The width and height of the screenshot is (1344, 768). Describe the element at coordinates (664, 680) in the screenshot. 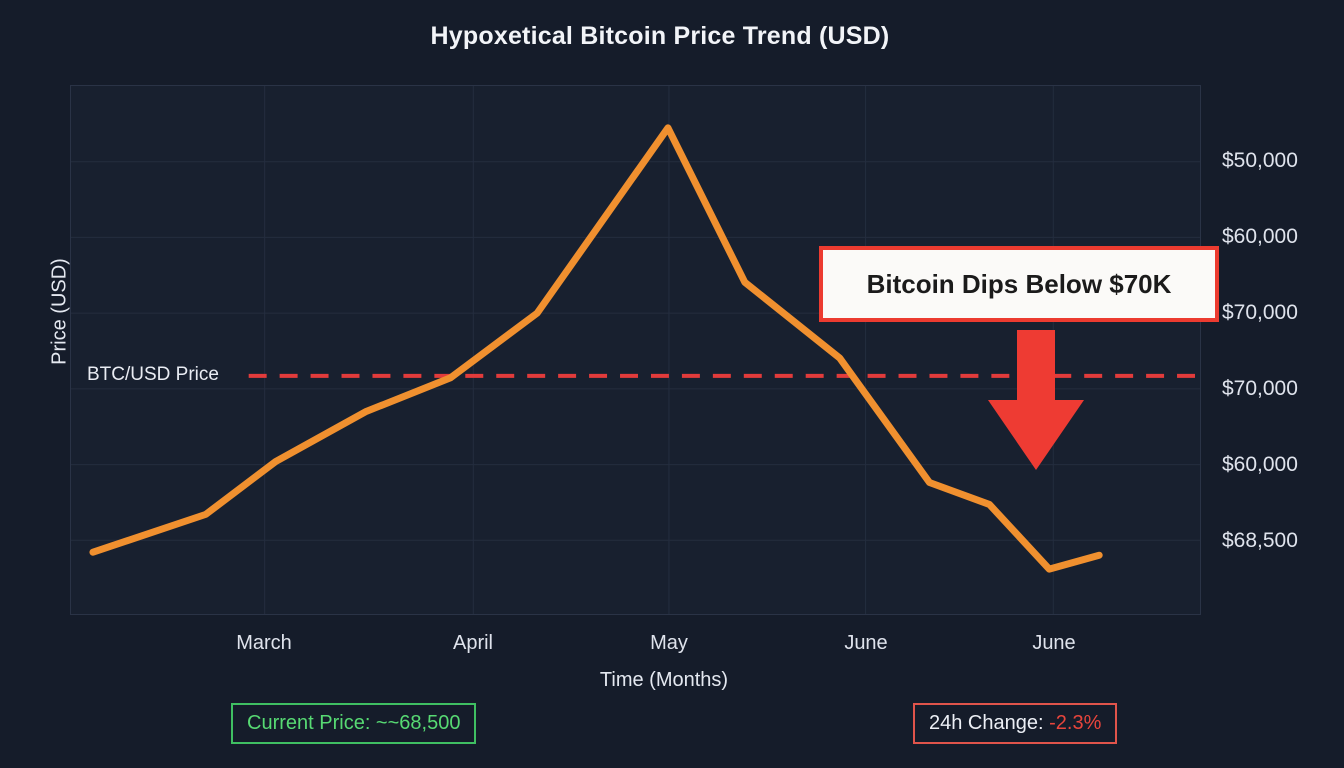

I see `x-axis-title: Time (Months)` at that location.